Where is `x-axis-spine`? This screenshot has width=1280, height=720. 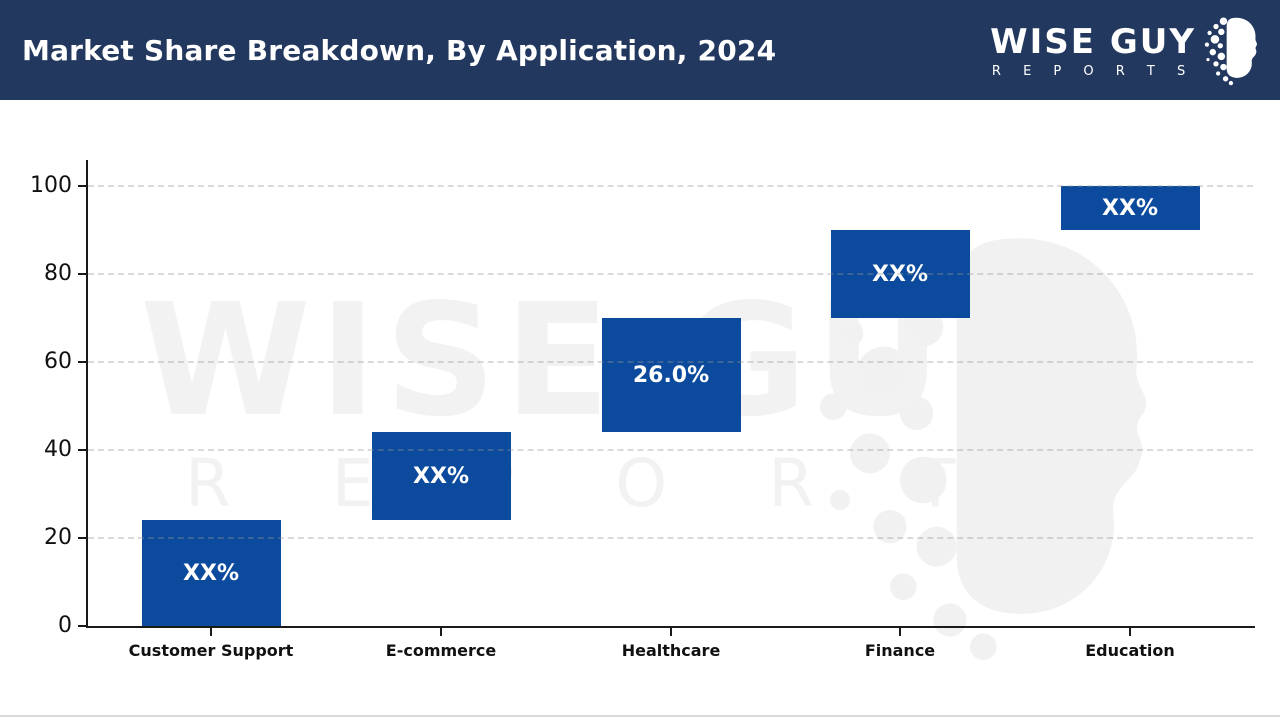 x-axis-spine is located at coordinates (670, 627).